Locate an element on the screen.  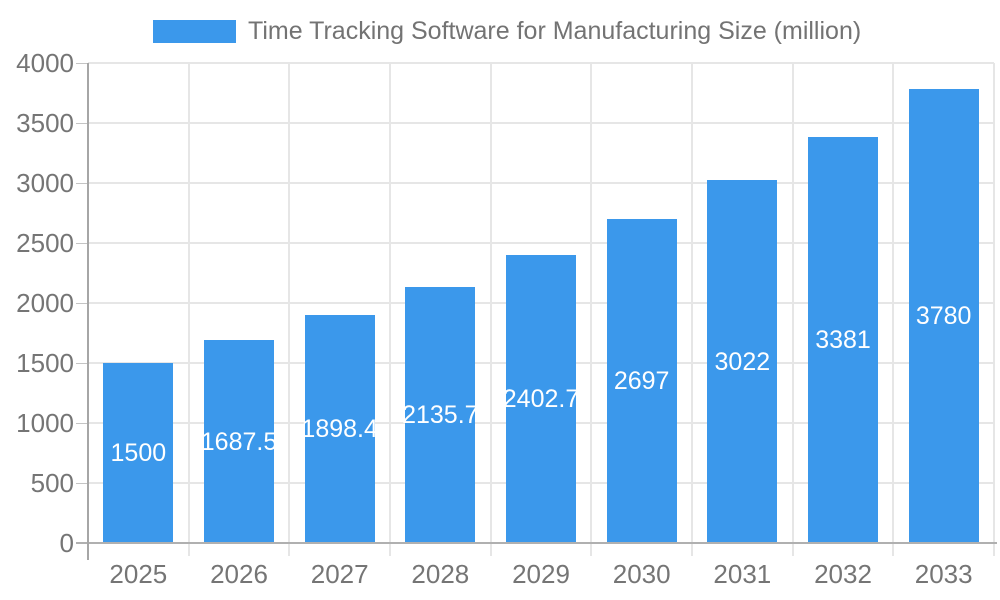
x-axis-label: 2026 is located at coordinates (239, 574).